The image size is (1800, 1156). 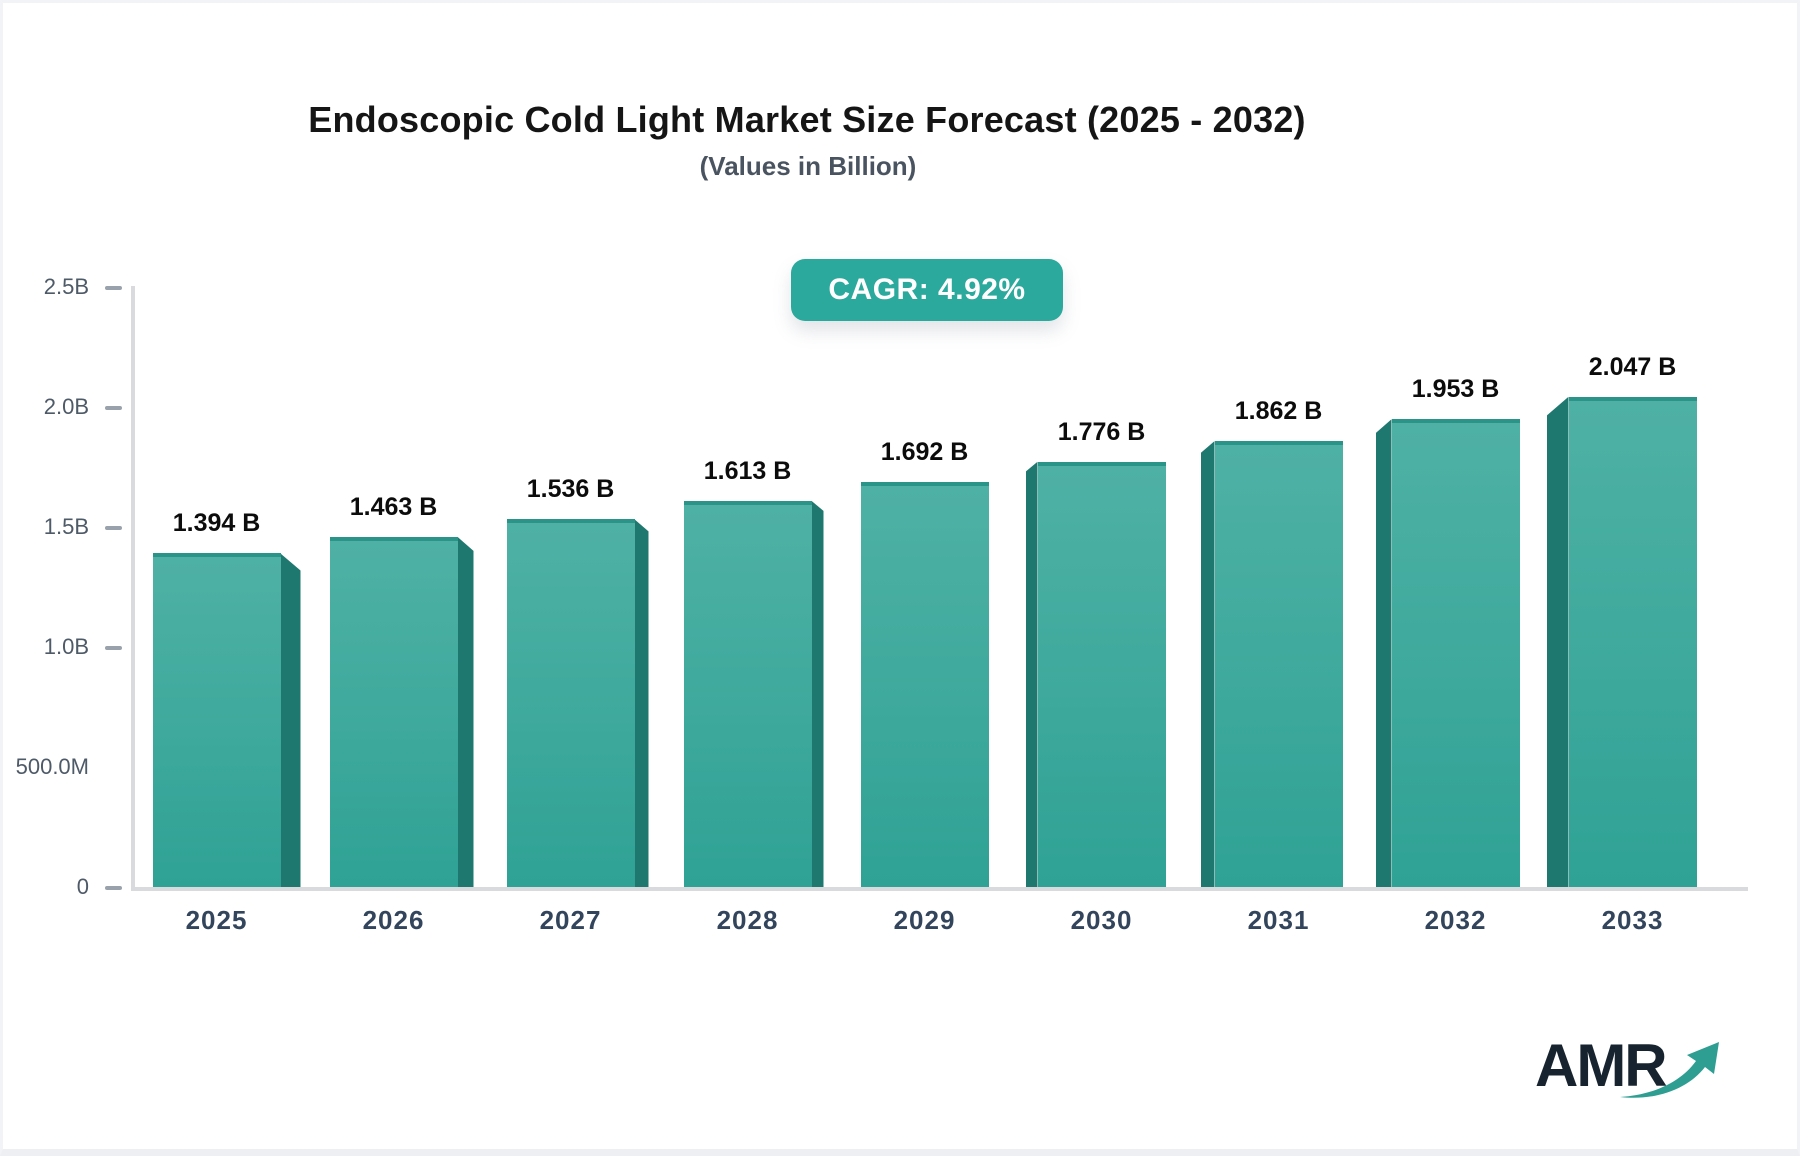 What do you see at coordinates (66, 526) in the screenshot?
I see `y-tick-label: 1.5B` at bounding box center [66, 526].